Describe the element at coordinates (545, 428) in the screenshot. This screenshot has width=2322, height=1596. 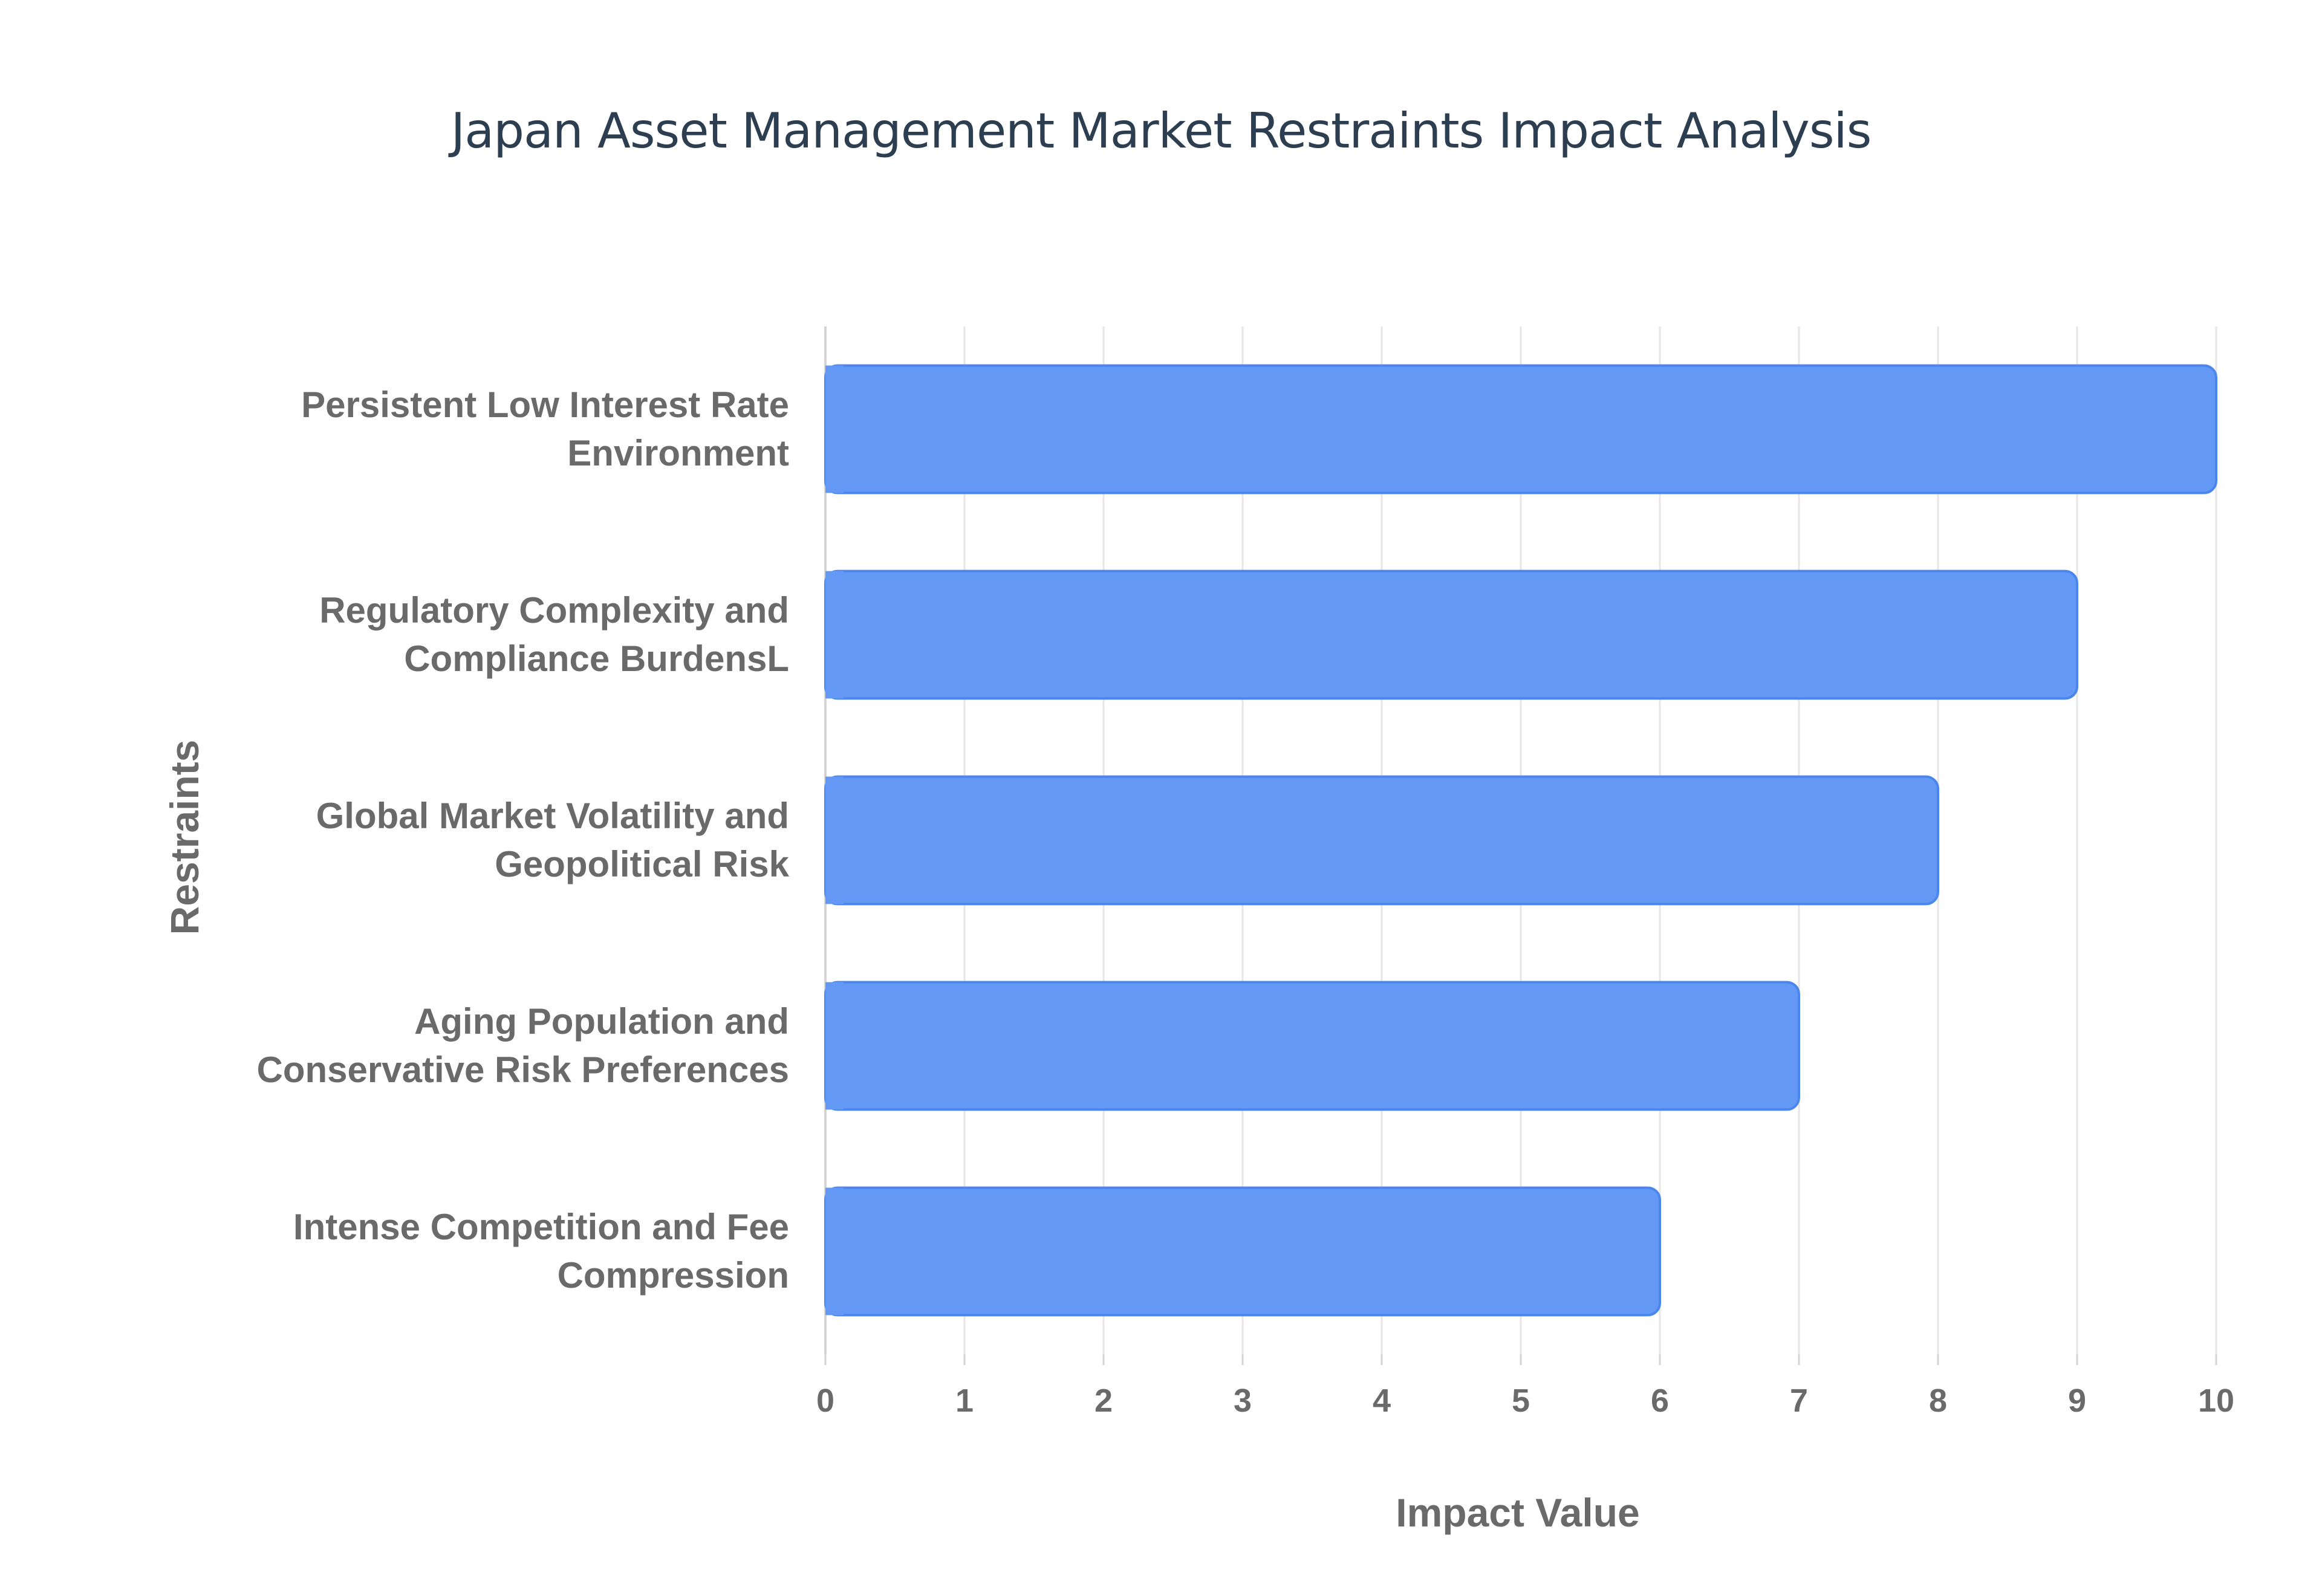
I see `y-tick-label: Persistent Low Interest Rate Environment` at that location.